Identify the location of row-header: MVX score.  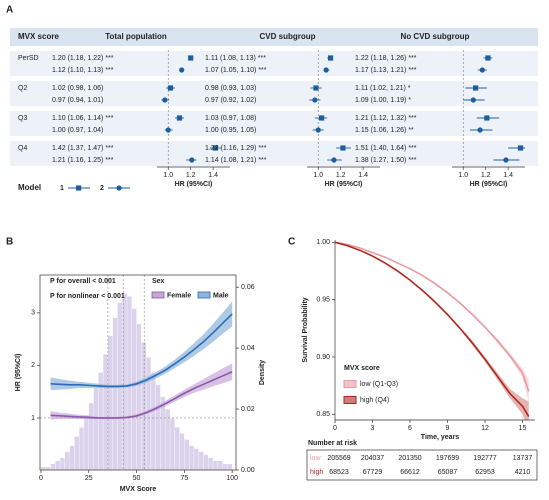
(38, 36).